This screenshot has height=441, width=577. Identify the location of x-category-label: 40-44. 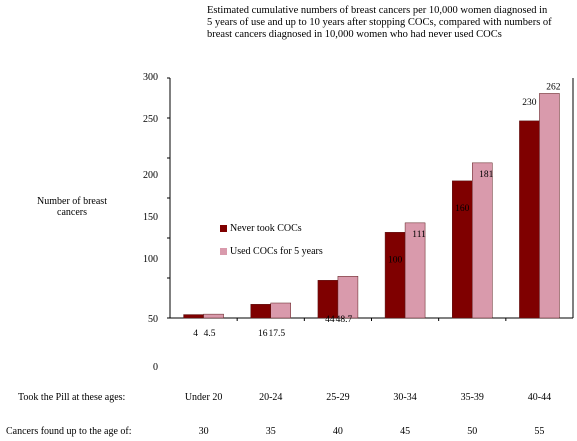
(539, 397).